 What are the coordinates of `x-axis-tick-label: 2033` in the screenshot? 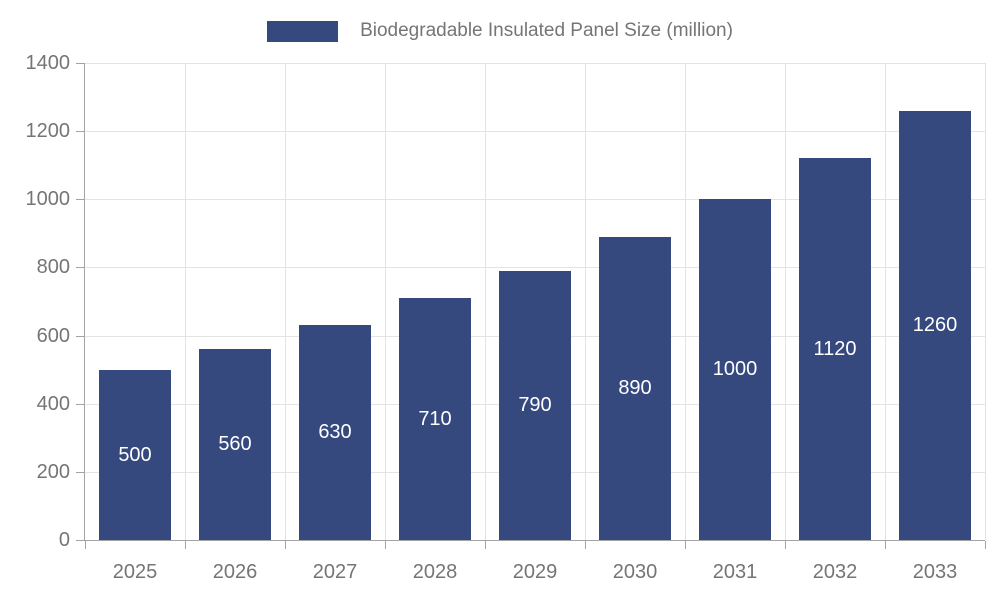 It's located at (935, 572).